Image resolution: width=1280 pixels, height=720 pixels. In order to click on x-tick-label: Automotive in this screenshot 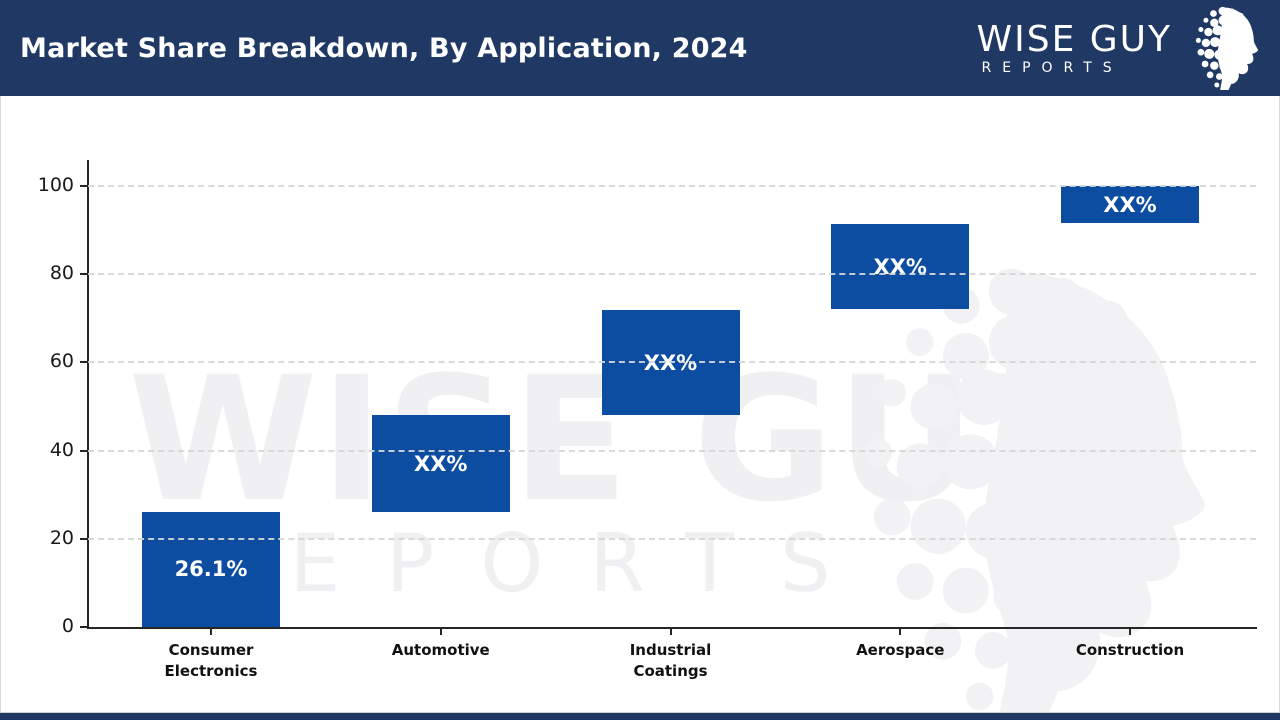, I will do `click(440, 650)`.